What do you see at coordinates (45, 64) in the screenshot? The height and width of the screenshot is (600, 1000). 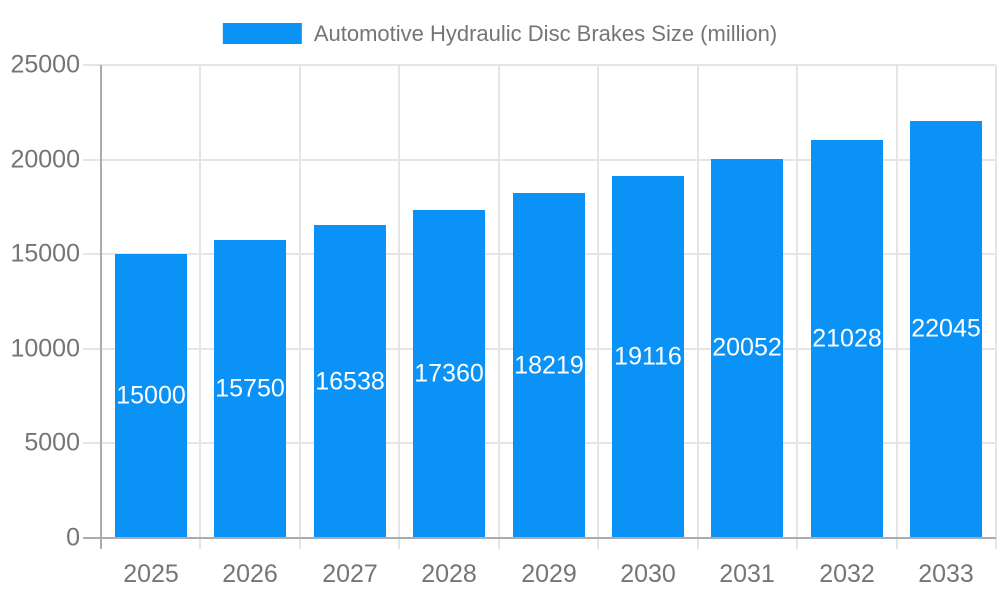 I see `y-tick-label: 25000` at bounding box center [45, 64].